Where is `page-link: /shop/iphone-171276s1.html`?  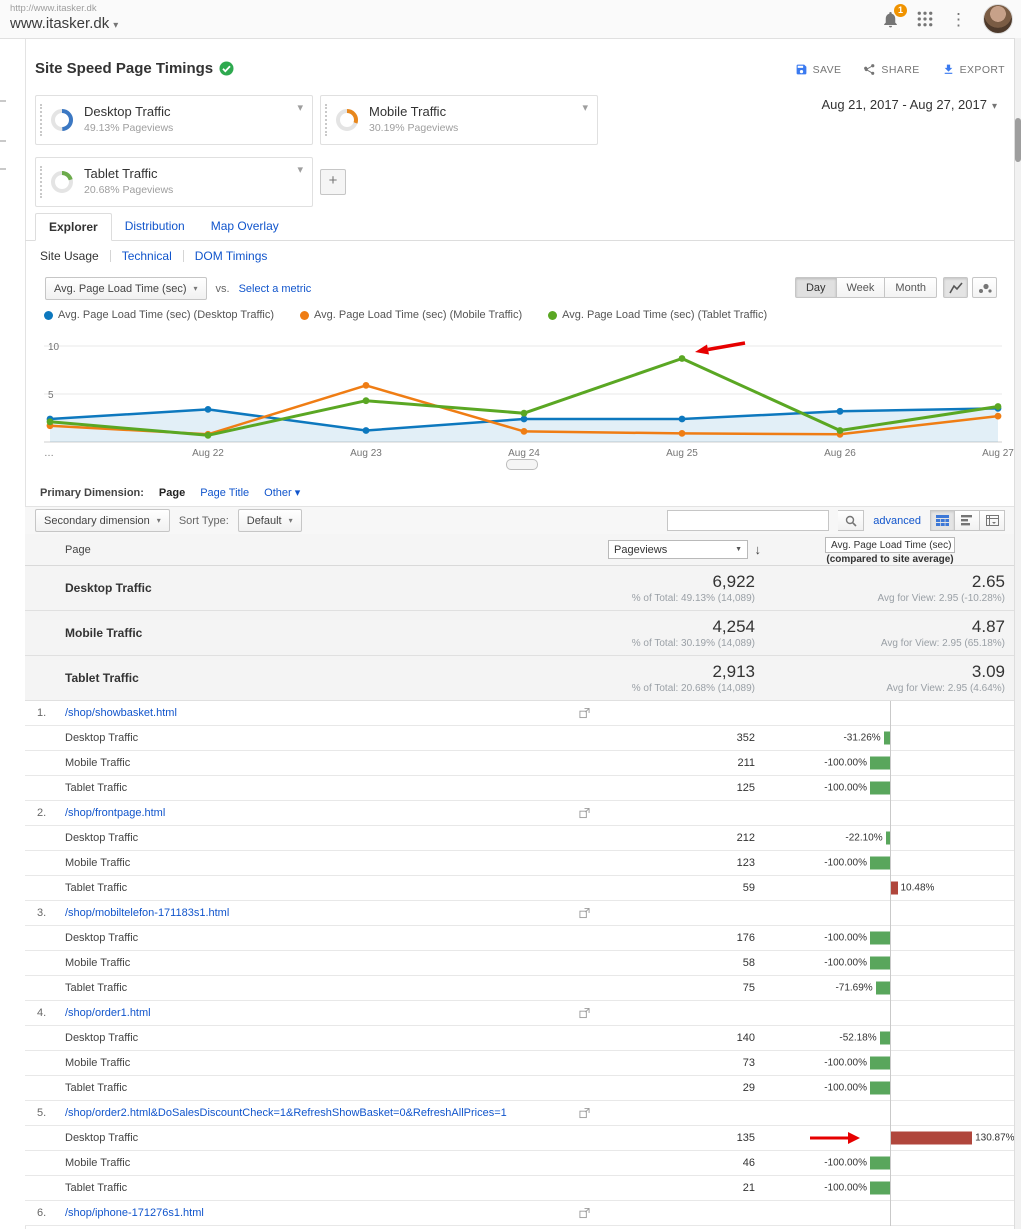
page-link: /shop/iphone-171276s1.html is located at coordinates (134, 1213).